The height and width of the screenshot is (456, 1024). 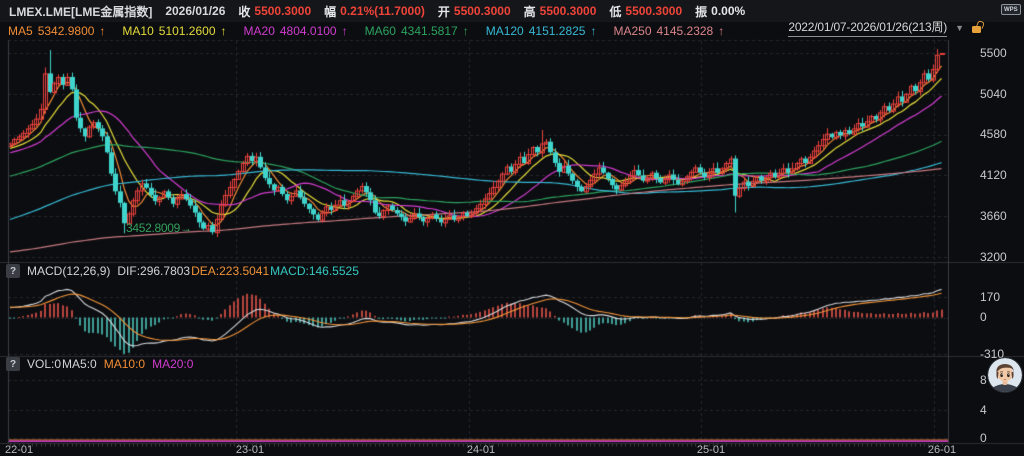 What do you see at coordinates (993, 257) in the screenshot?
I see `price-axis-label: 3200` at bounding box center [993, 257].